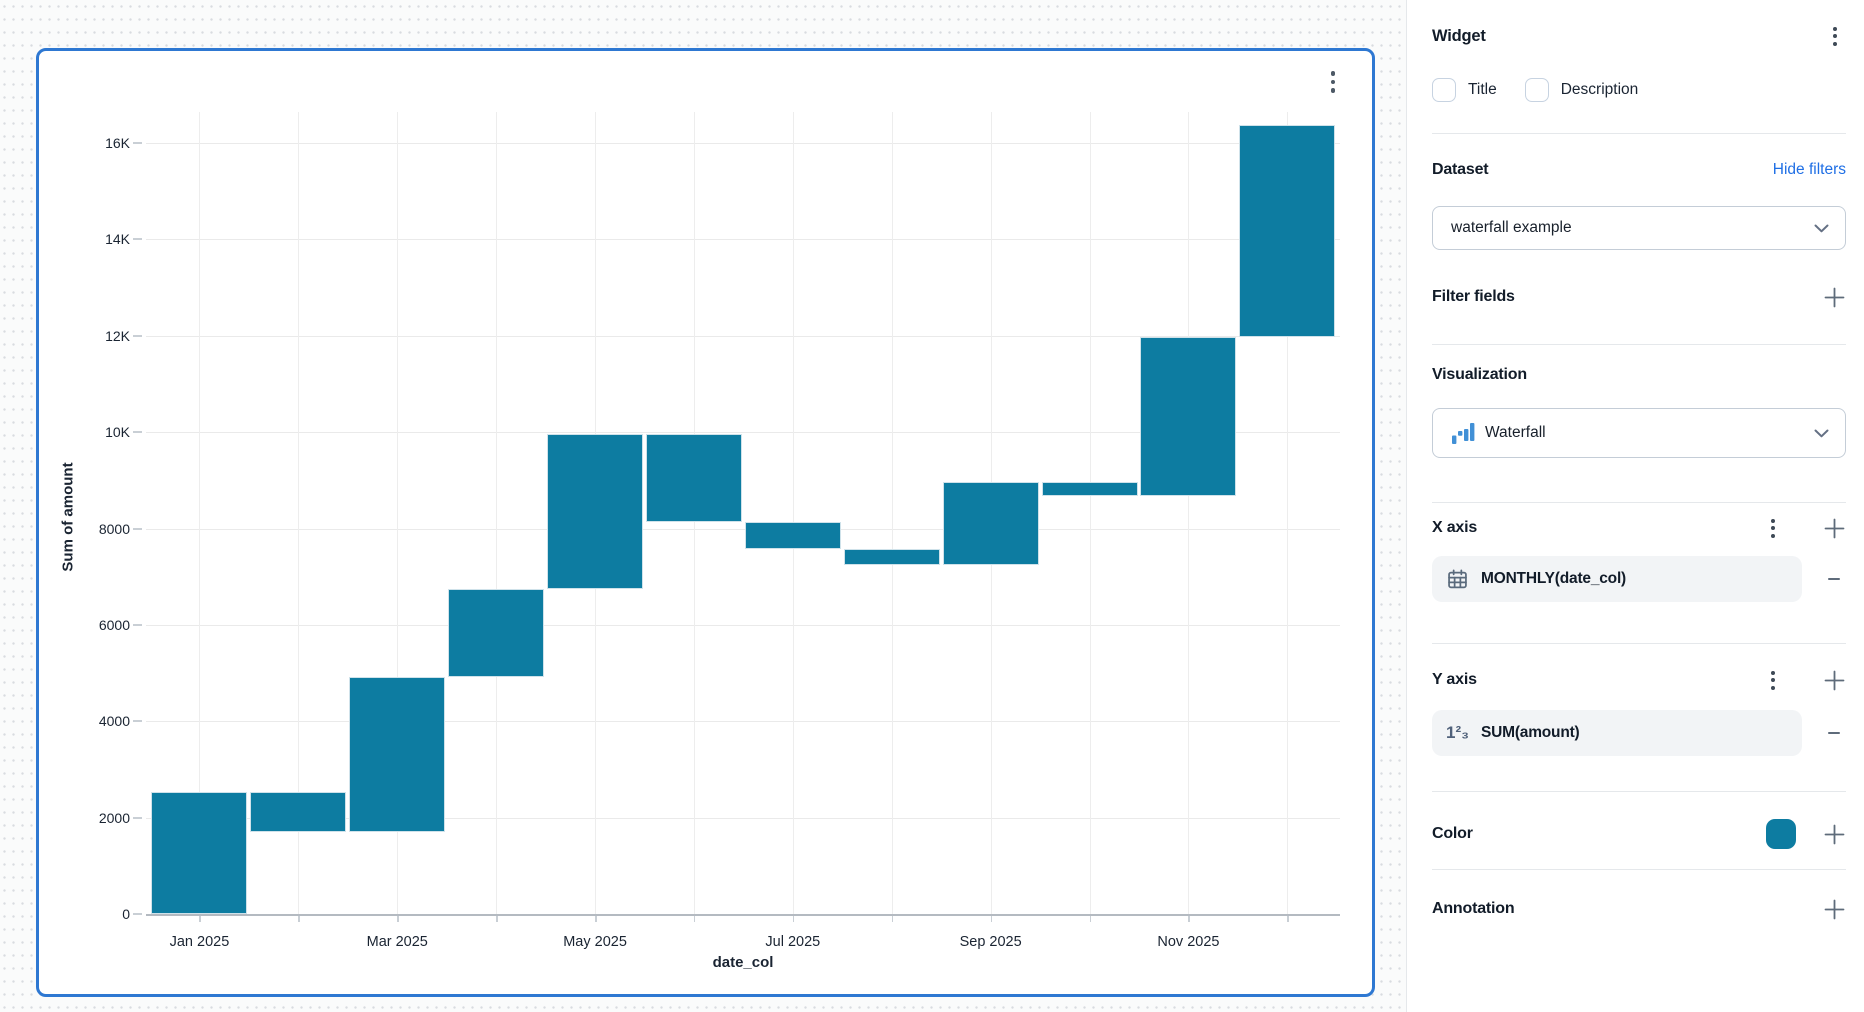 Image resolution: width=1864 pixels, height=1012 pixels. I want to click on calendar-icon, so click(1457, 578).